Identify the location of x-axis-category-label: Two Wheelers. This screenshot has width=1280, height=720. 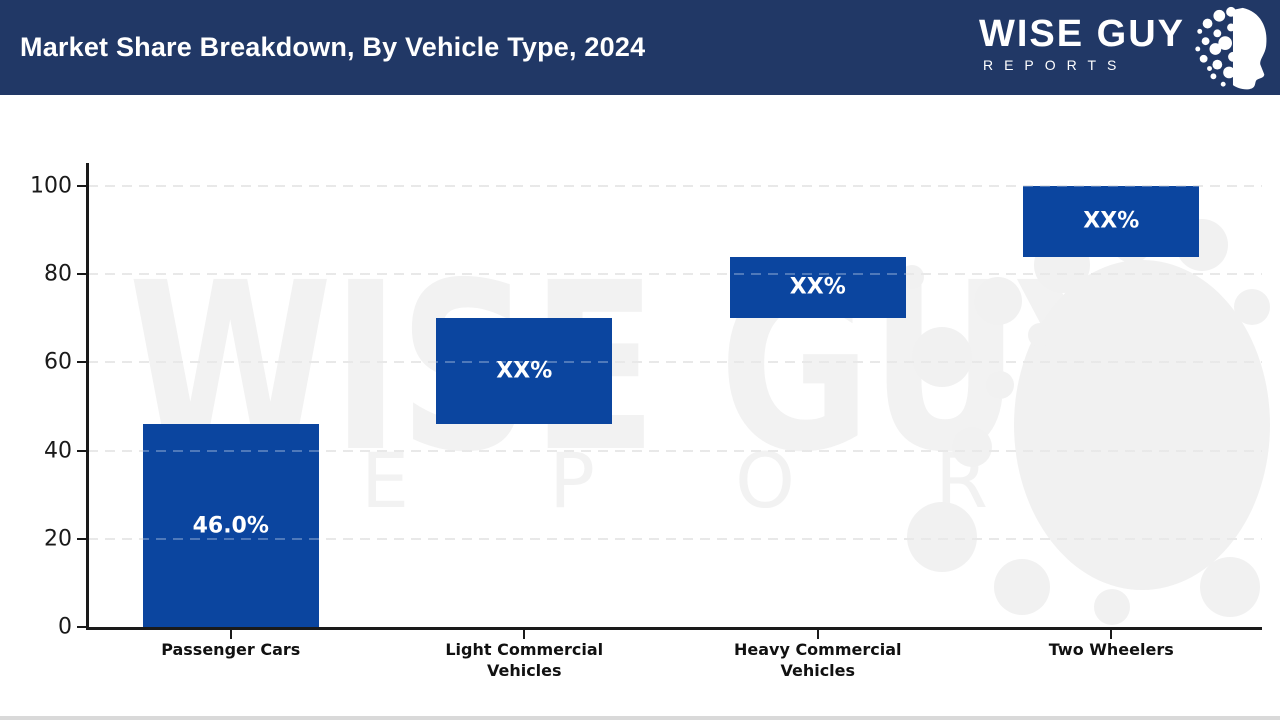
(1111, 649).